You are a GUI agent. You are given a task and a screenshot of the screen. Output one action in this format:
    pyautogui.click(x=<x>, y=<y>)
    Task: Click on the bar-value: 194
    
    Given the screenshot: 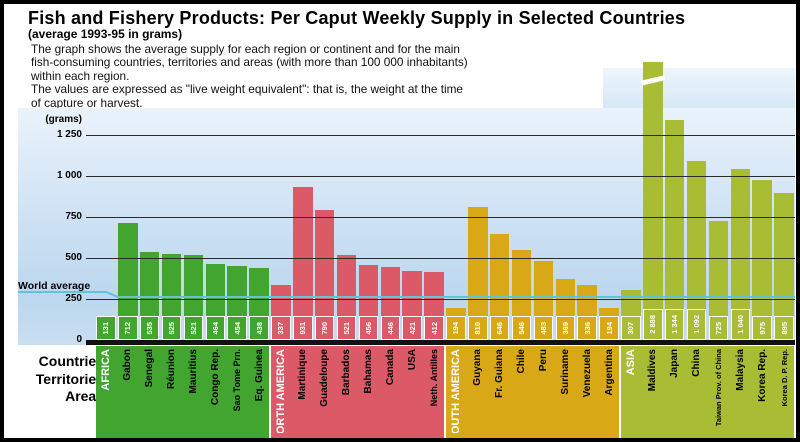 What is the action you would take?
    pyautogui.click(x=456, y=328)
    